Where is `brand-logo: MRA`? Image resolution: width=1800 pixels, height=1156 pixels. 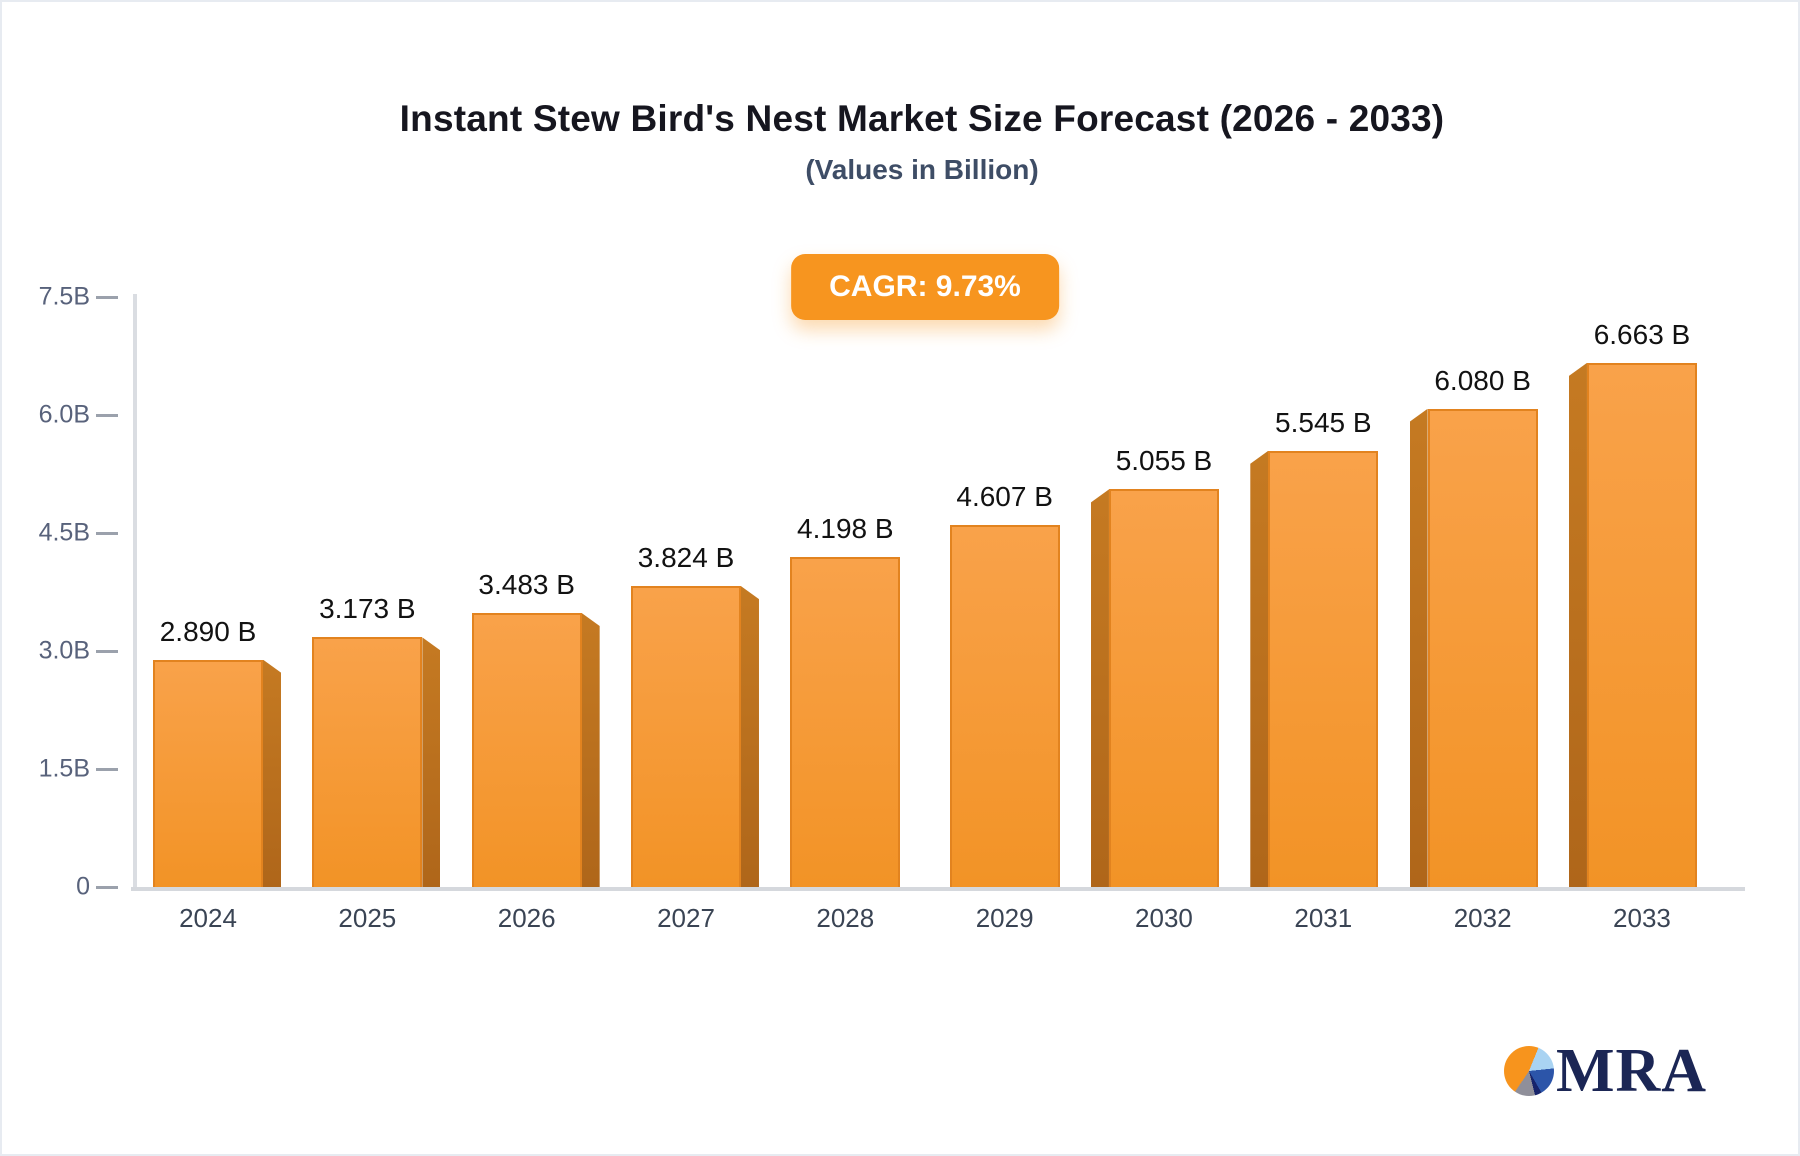 brand-logo: MRA is located at coordinates (1605, 1071).